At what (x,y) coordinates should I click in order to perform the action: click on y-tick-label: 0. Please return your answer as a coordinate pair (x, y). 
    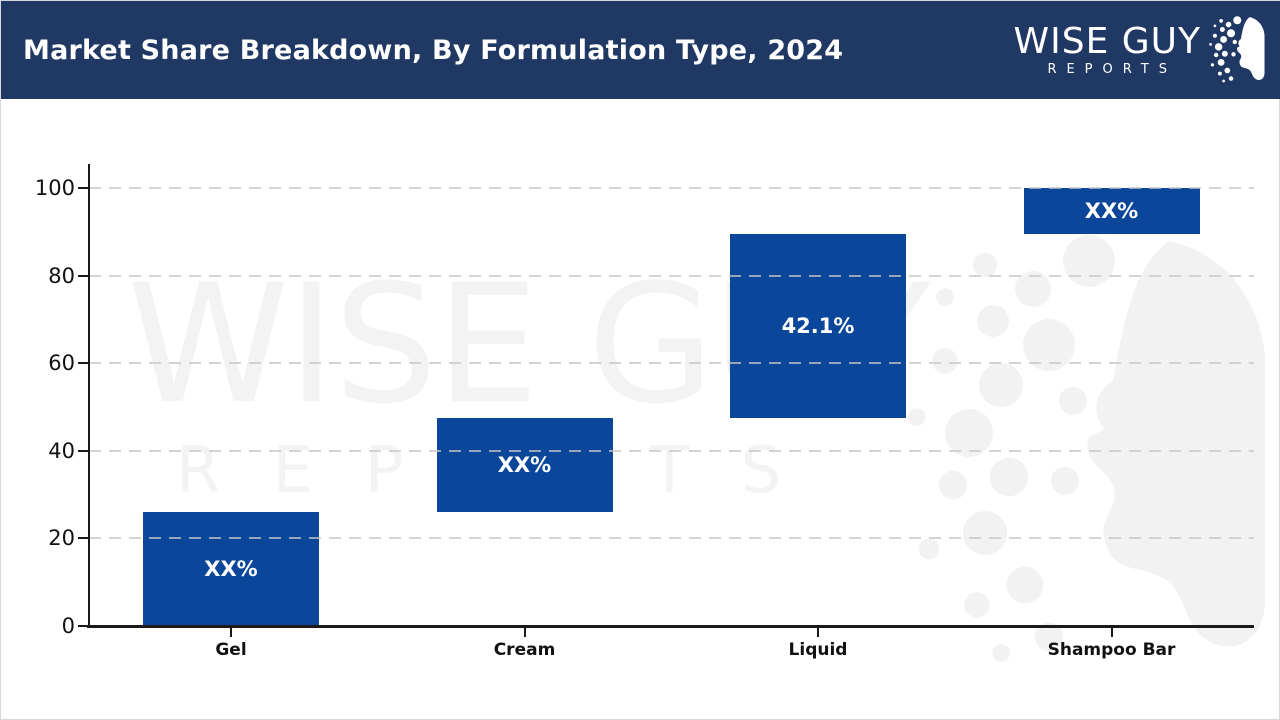
    Looking at the image, I should click on (68, 626).